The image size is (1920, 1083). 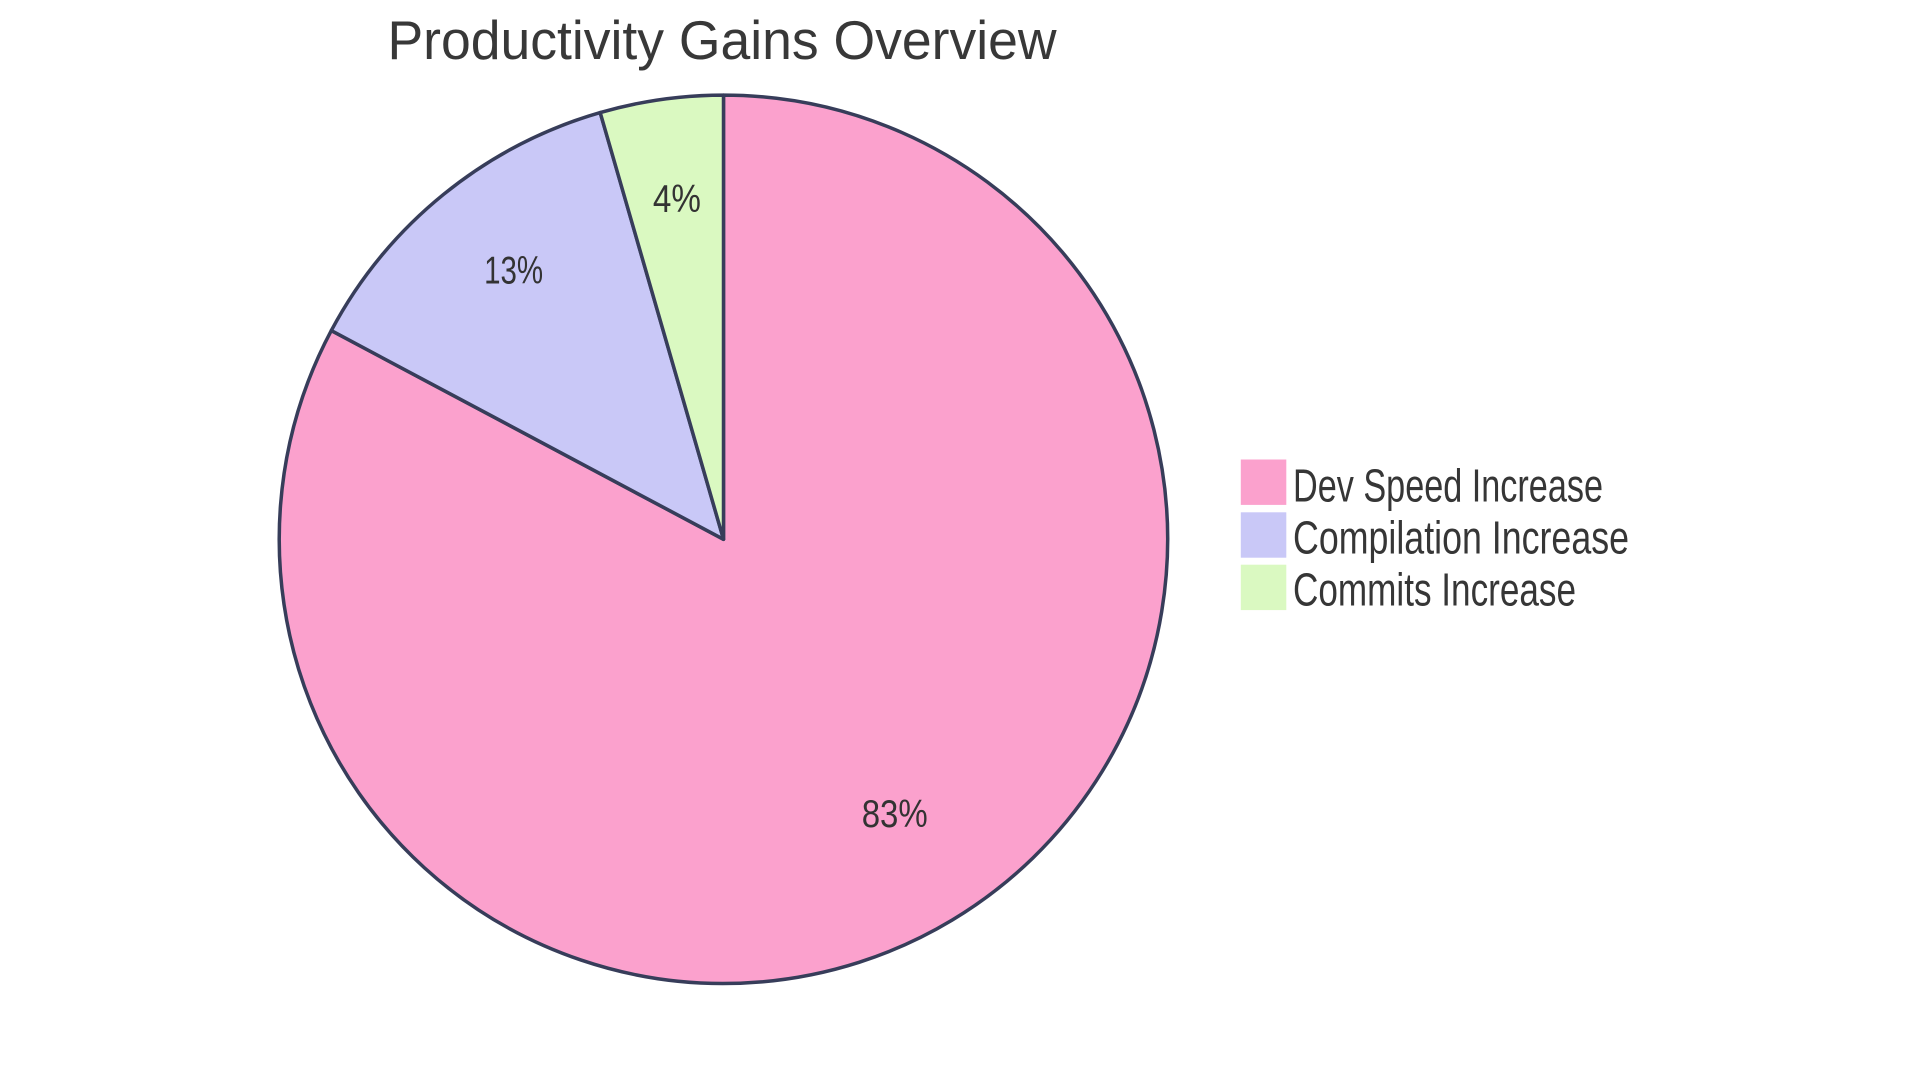 What do you see at coordinates (1461, 538) in the screenshot?
I see `svg-text: Compilation Increase` at bounding box center [1461, 538].